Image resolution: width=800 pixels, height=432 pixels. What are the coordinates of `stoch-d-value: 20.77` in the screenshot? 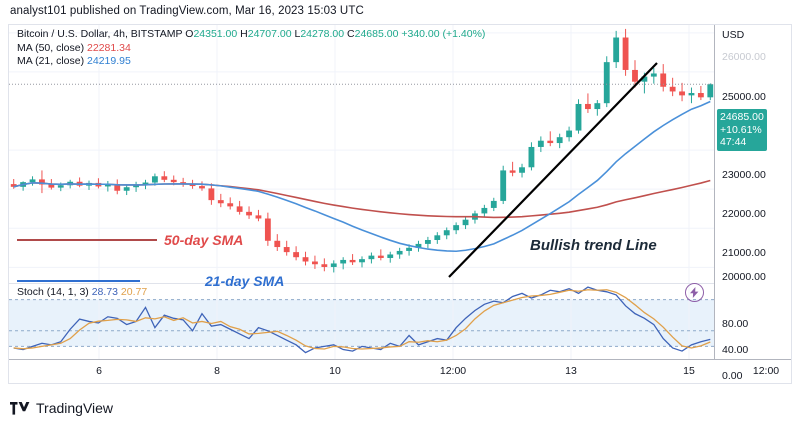 It's located at (134, 292).